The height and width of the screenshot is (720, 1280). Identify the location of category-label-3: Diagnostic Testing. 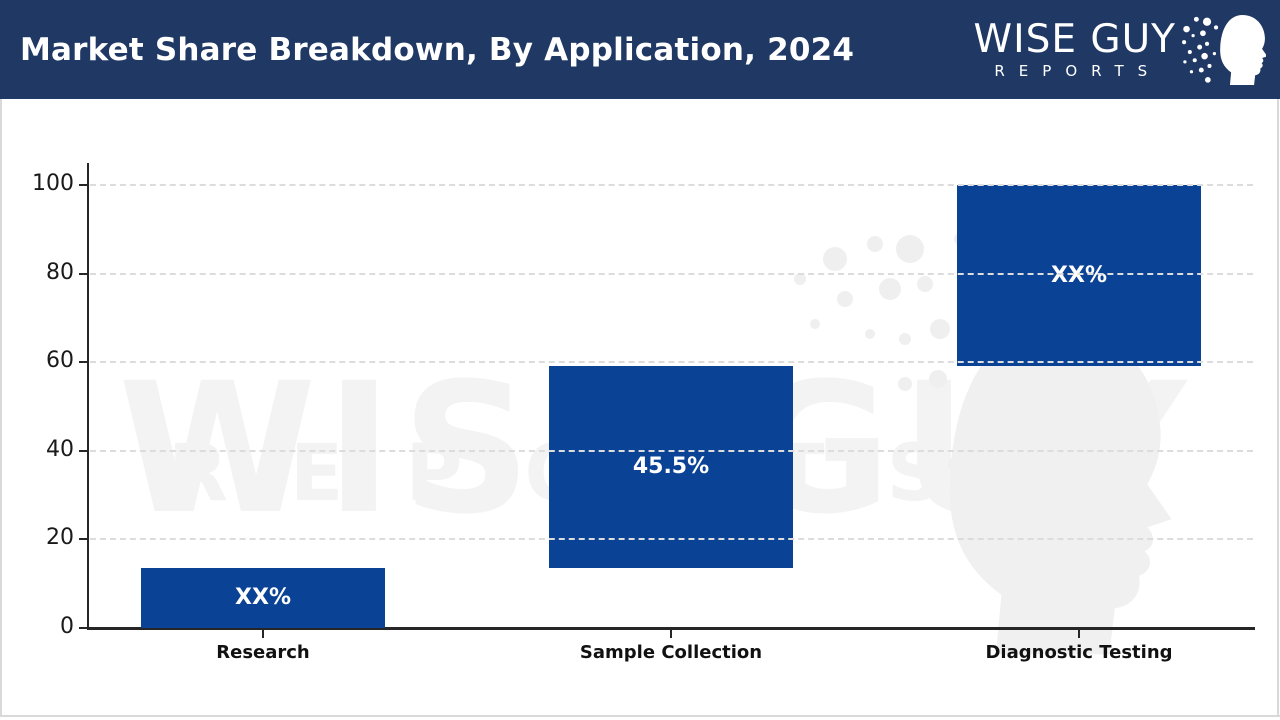
(1079, 652).